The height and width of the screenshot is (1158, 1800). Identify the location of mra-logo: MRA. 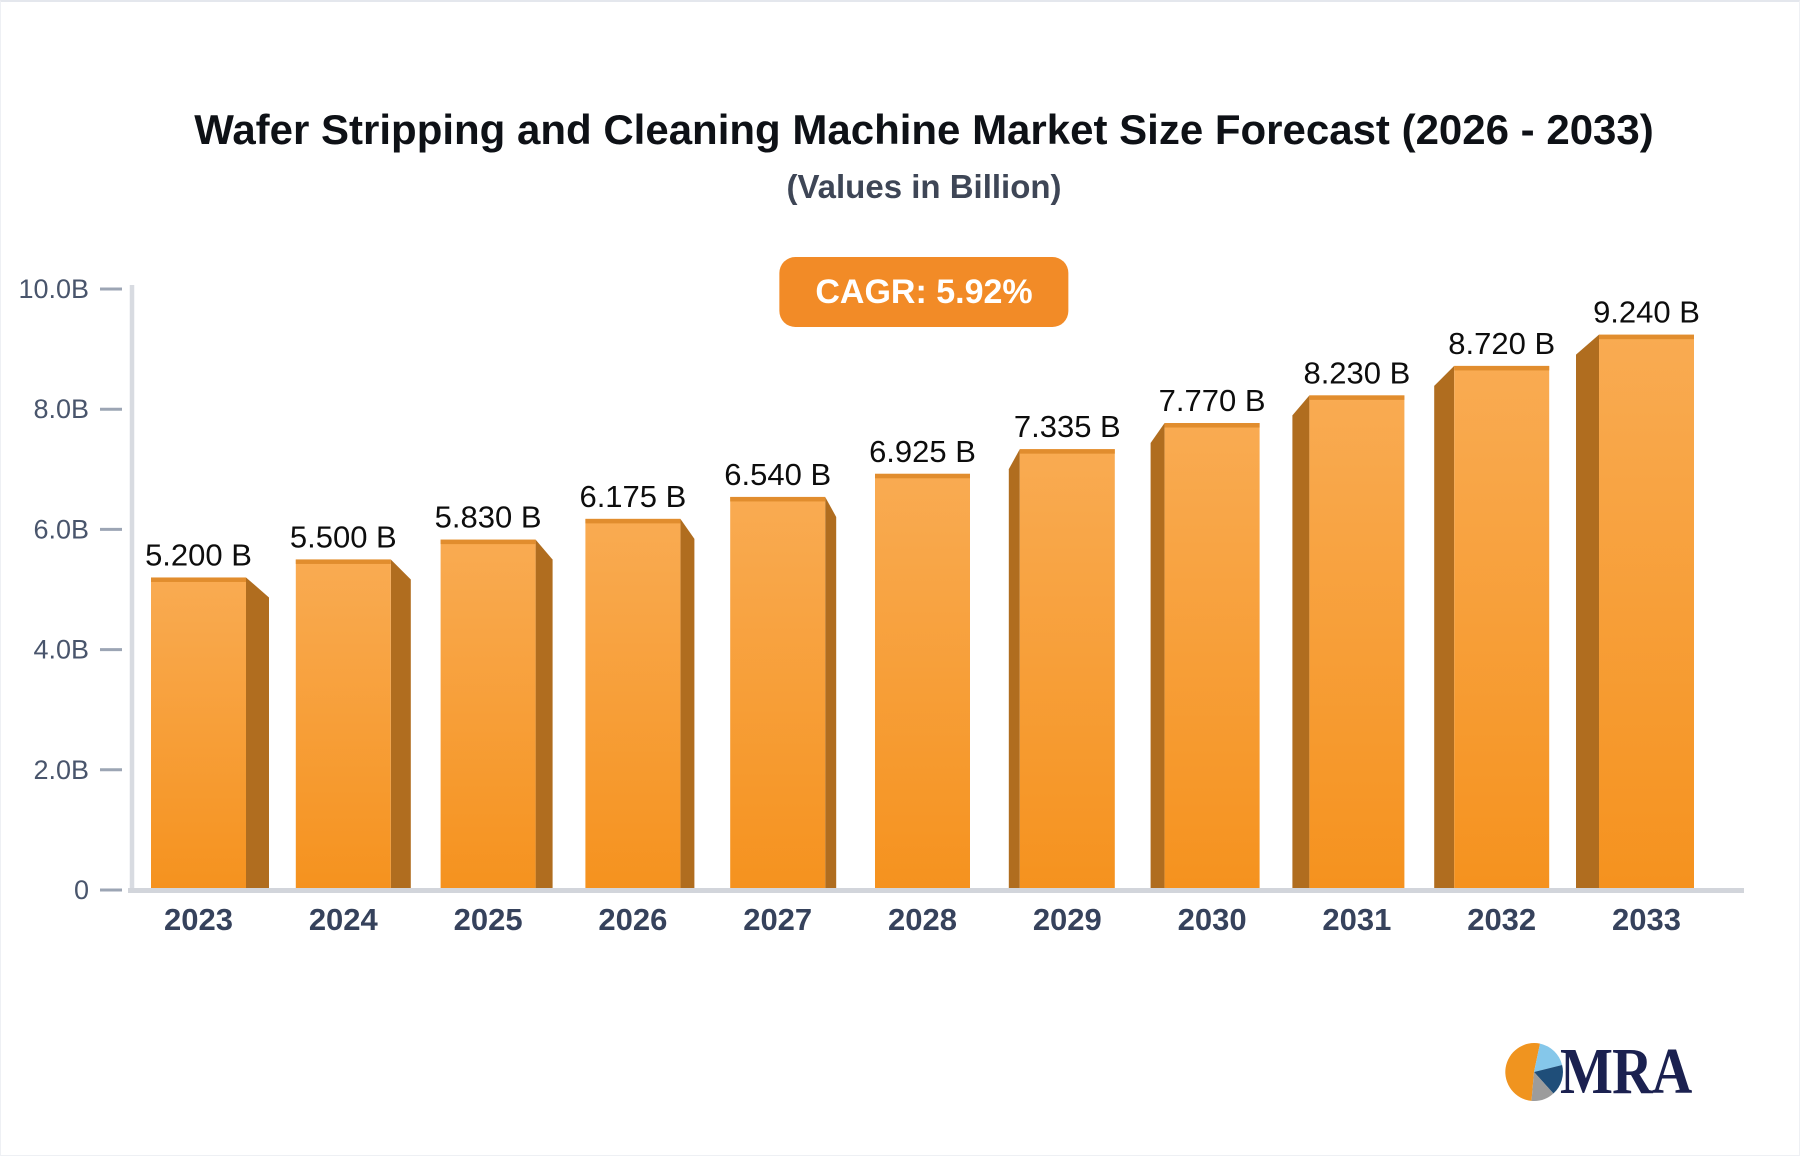
(1608, 1071).